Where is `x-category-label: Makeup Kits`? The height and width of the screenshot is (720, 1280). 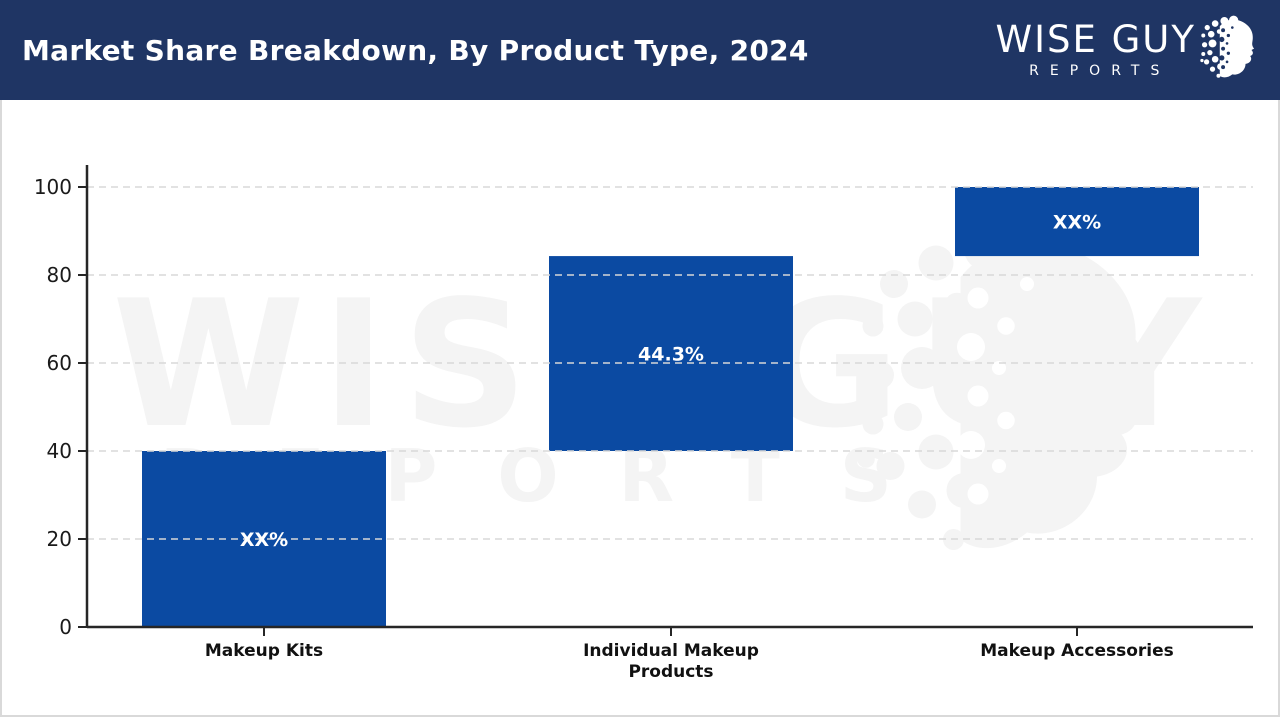
x-category-label: Makeup Kits is located at coordinates (264, 651).